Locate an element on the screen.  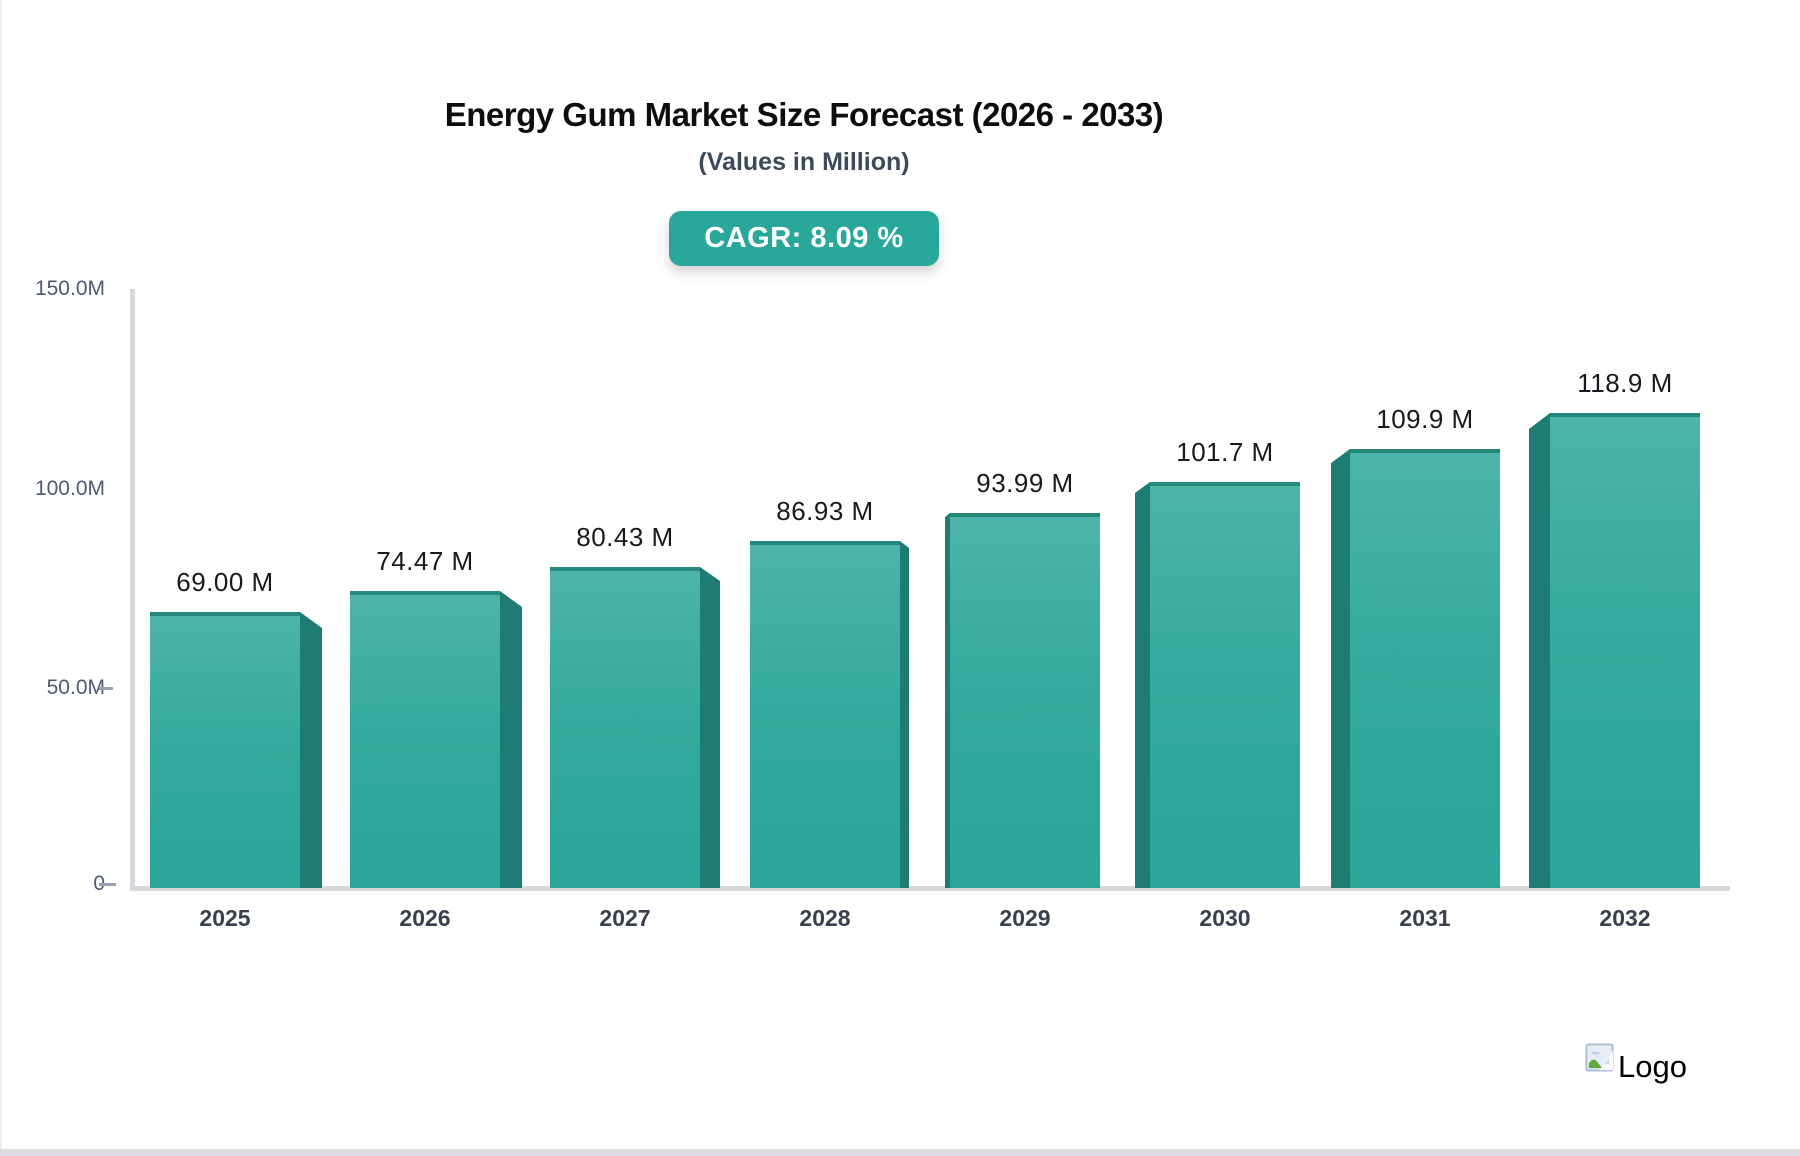
broken-image-icon is located at coordinates (1599, 1057).